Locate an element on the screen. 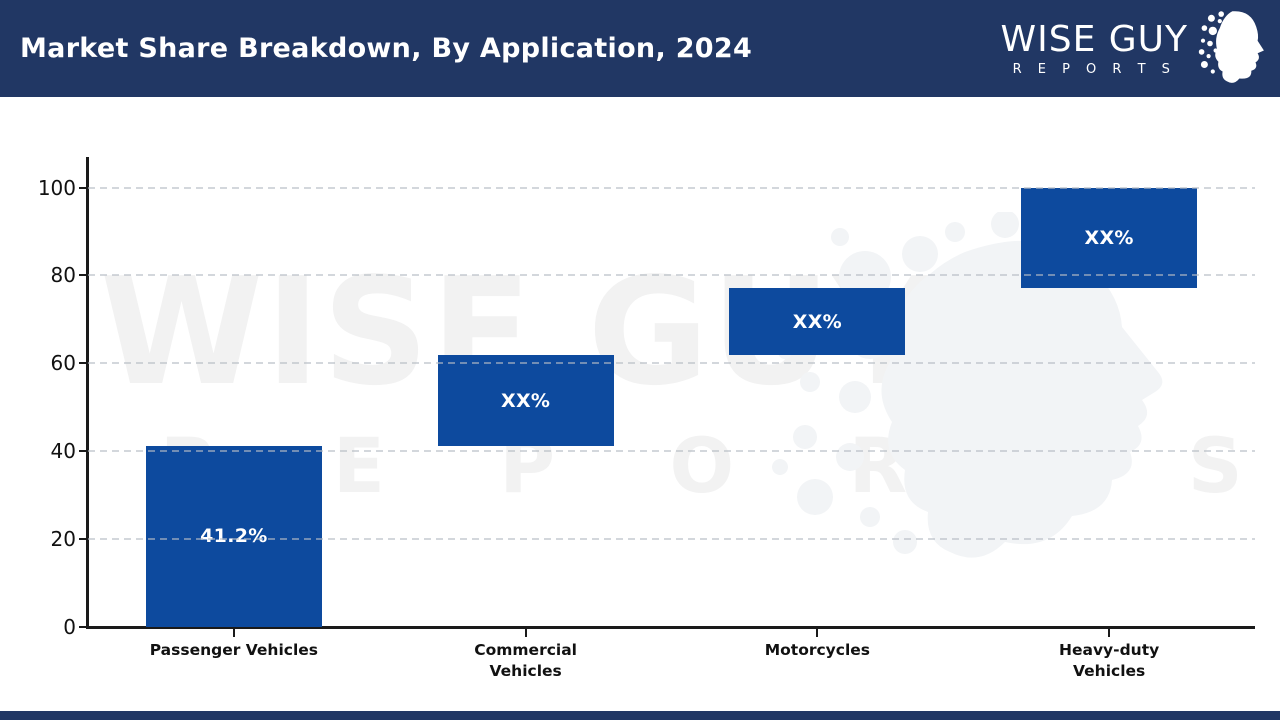 The image size is (1280, 720). y-tick-label: 80 is located at coordinates (63, 275).